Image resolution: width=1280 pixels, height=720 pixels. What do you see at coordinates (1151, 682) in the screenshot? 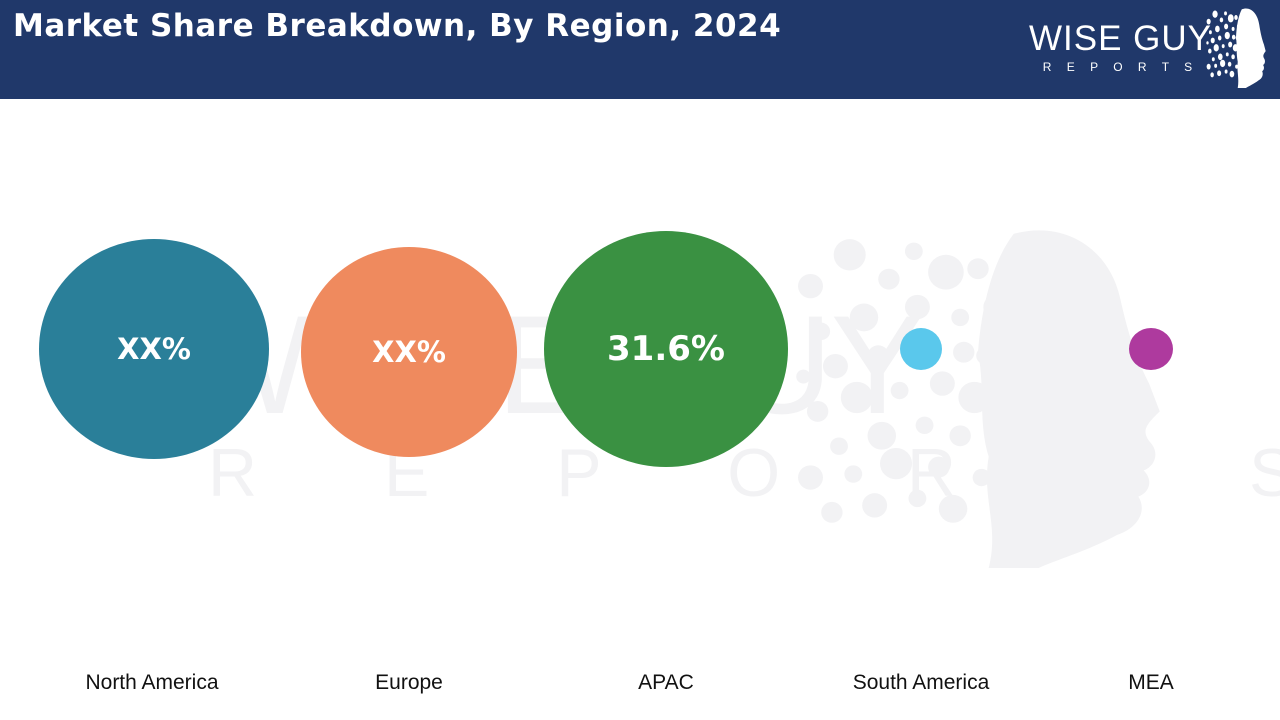
I see `category-label-mea: MEA` at bounding box center [1151, 682].